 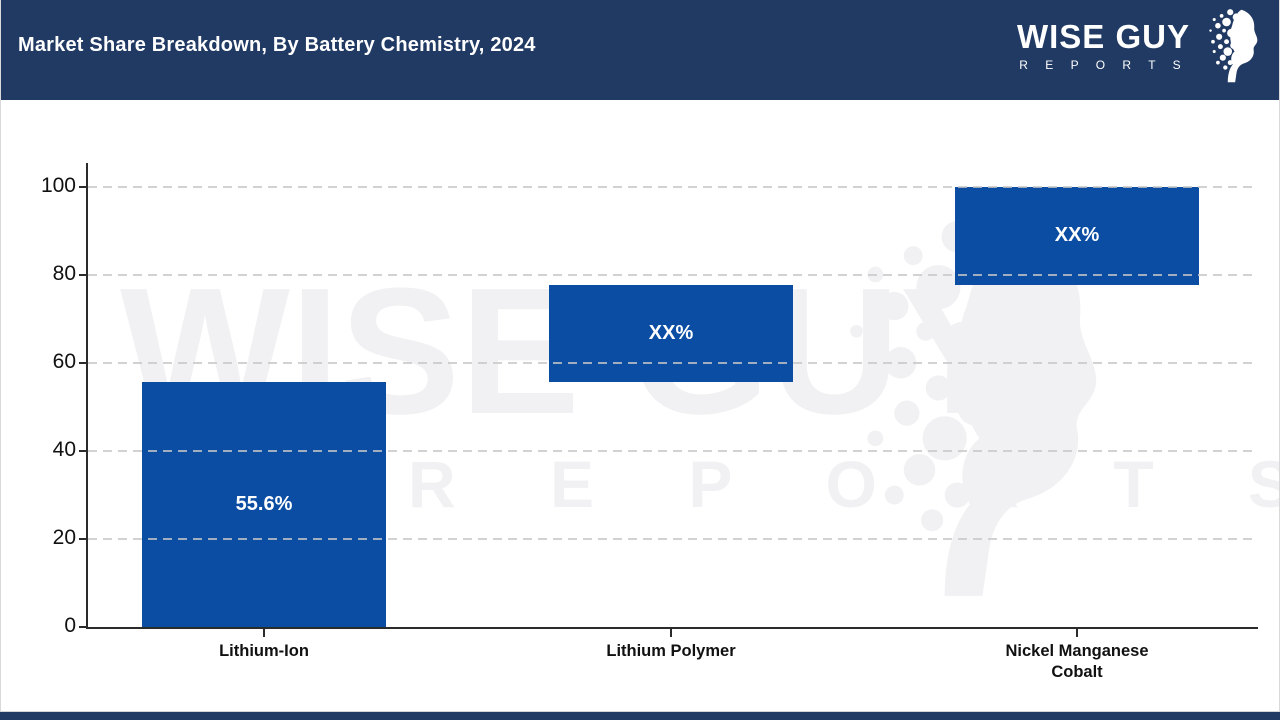 What do you see at coordinates (70, 625) in the screenshot?
I see `y-tick-label: 0` at bounding box center [70, 625].